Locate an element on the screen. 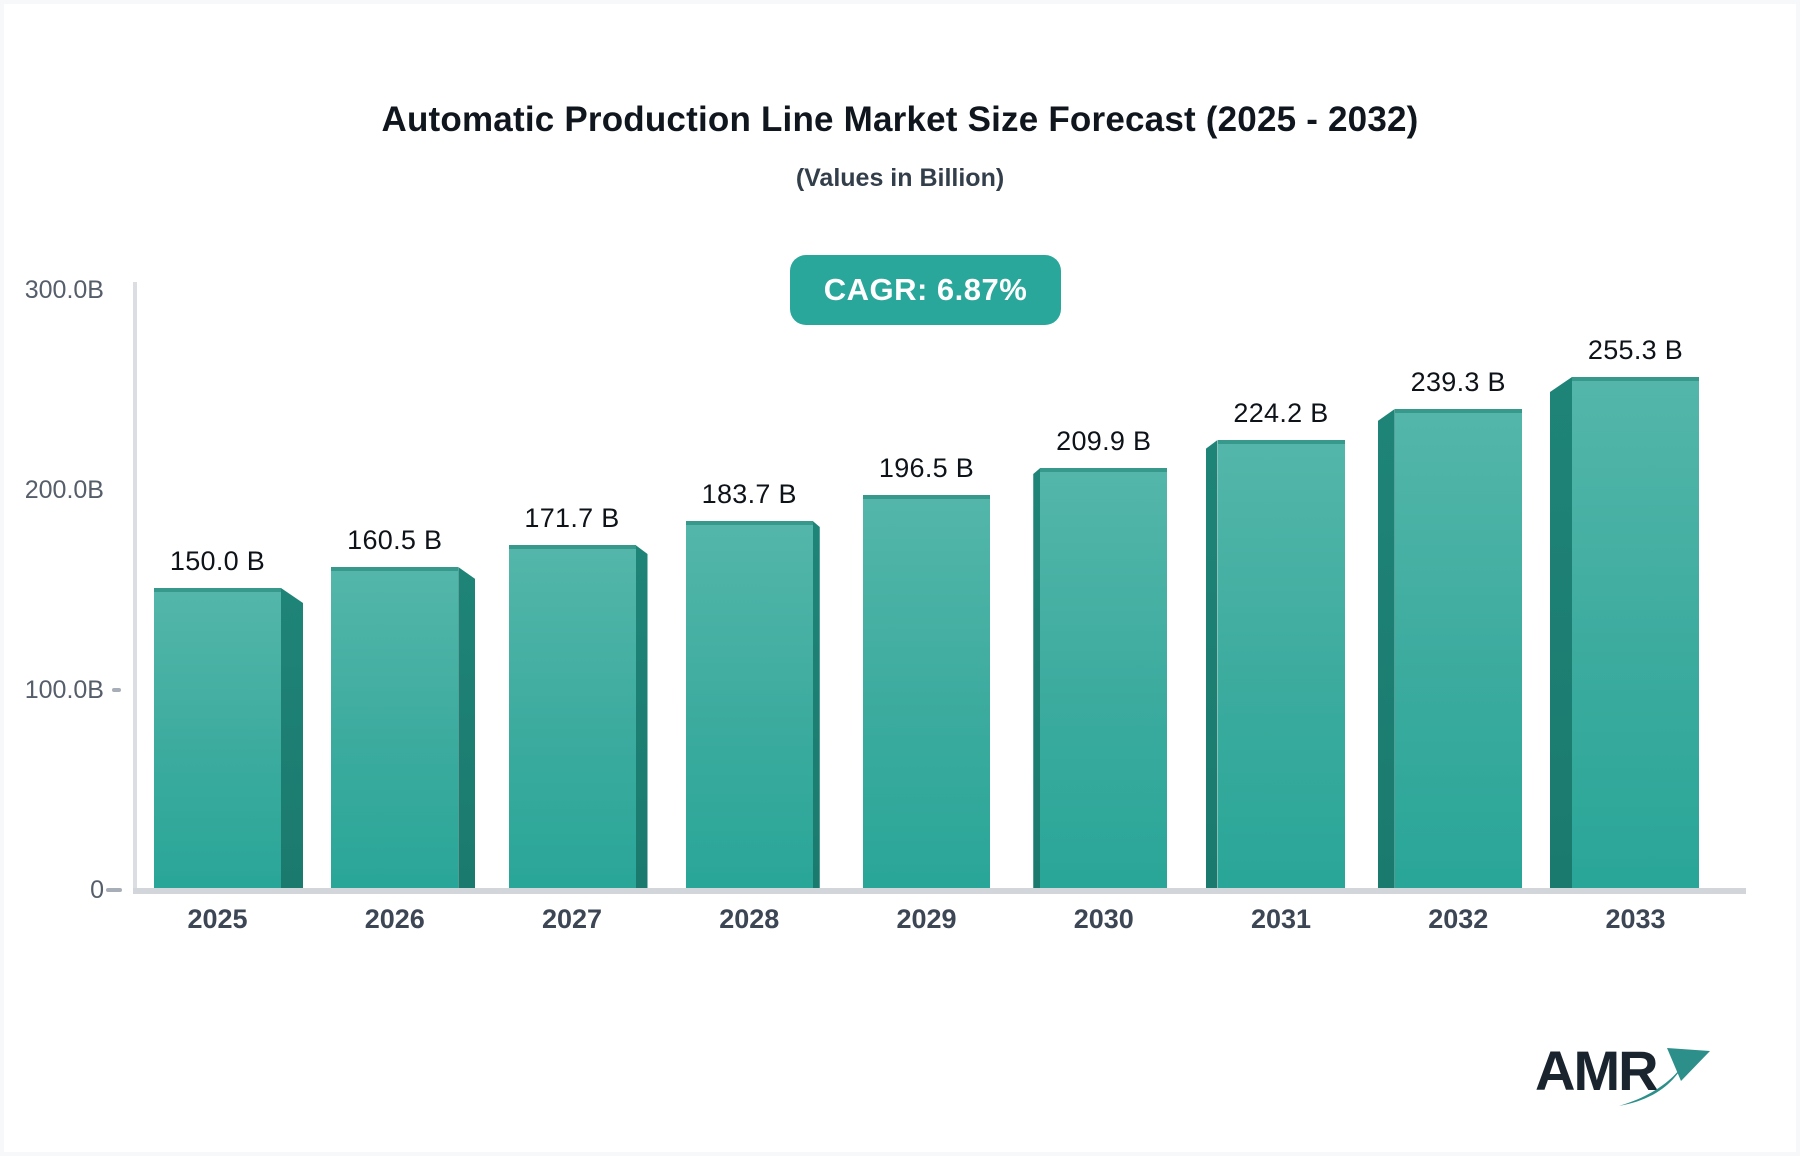 The width and height of the screenshot is (1800, 1156). bar-value-label-2026: 160.5 B is located at coordinates (395, 540).